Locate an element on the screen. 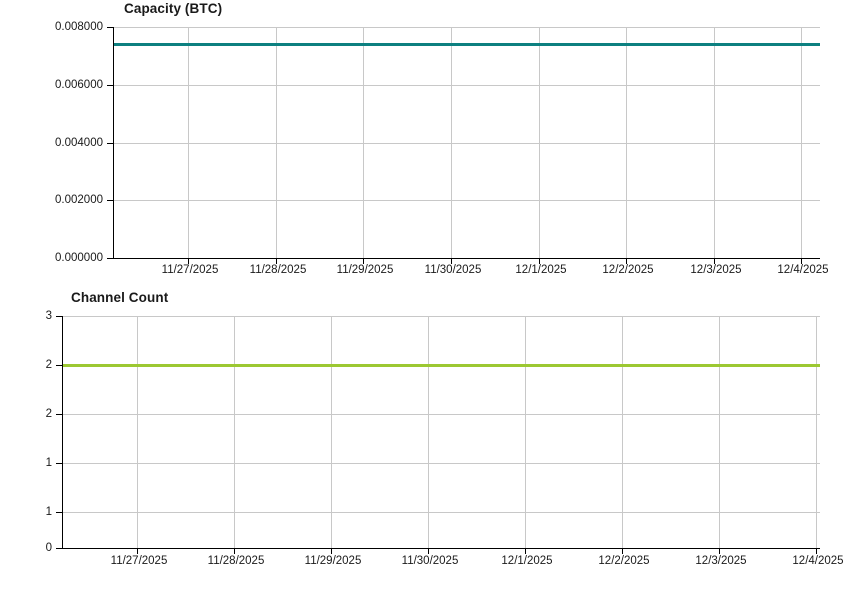  channel-count-y-label-2: 2 is located at coordinates (48, 414).